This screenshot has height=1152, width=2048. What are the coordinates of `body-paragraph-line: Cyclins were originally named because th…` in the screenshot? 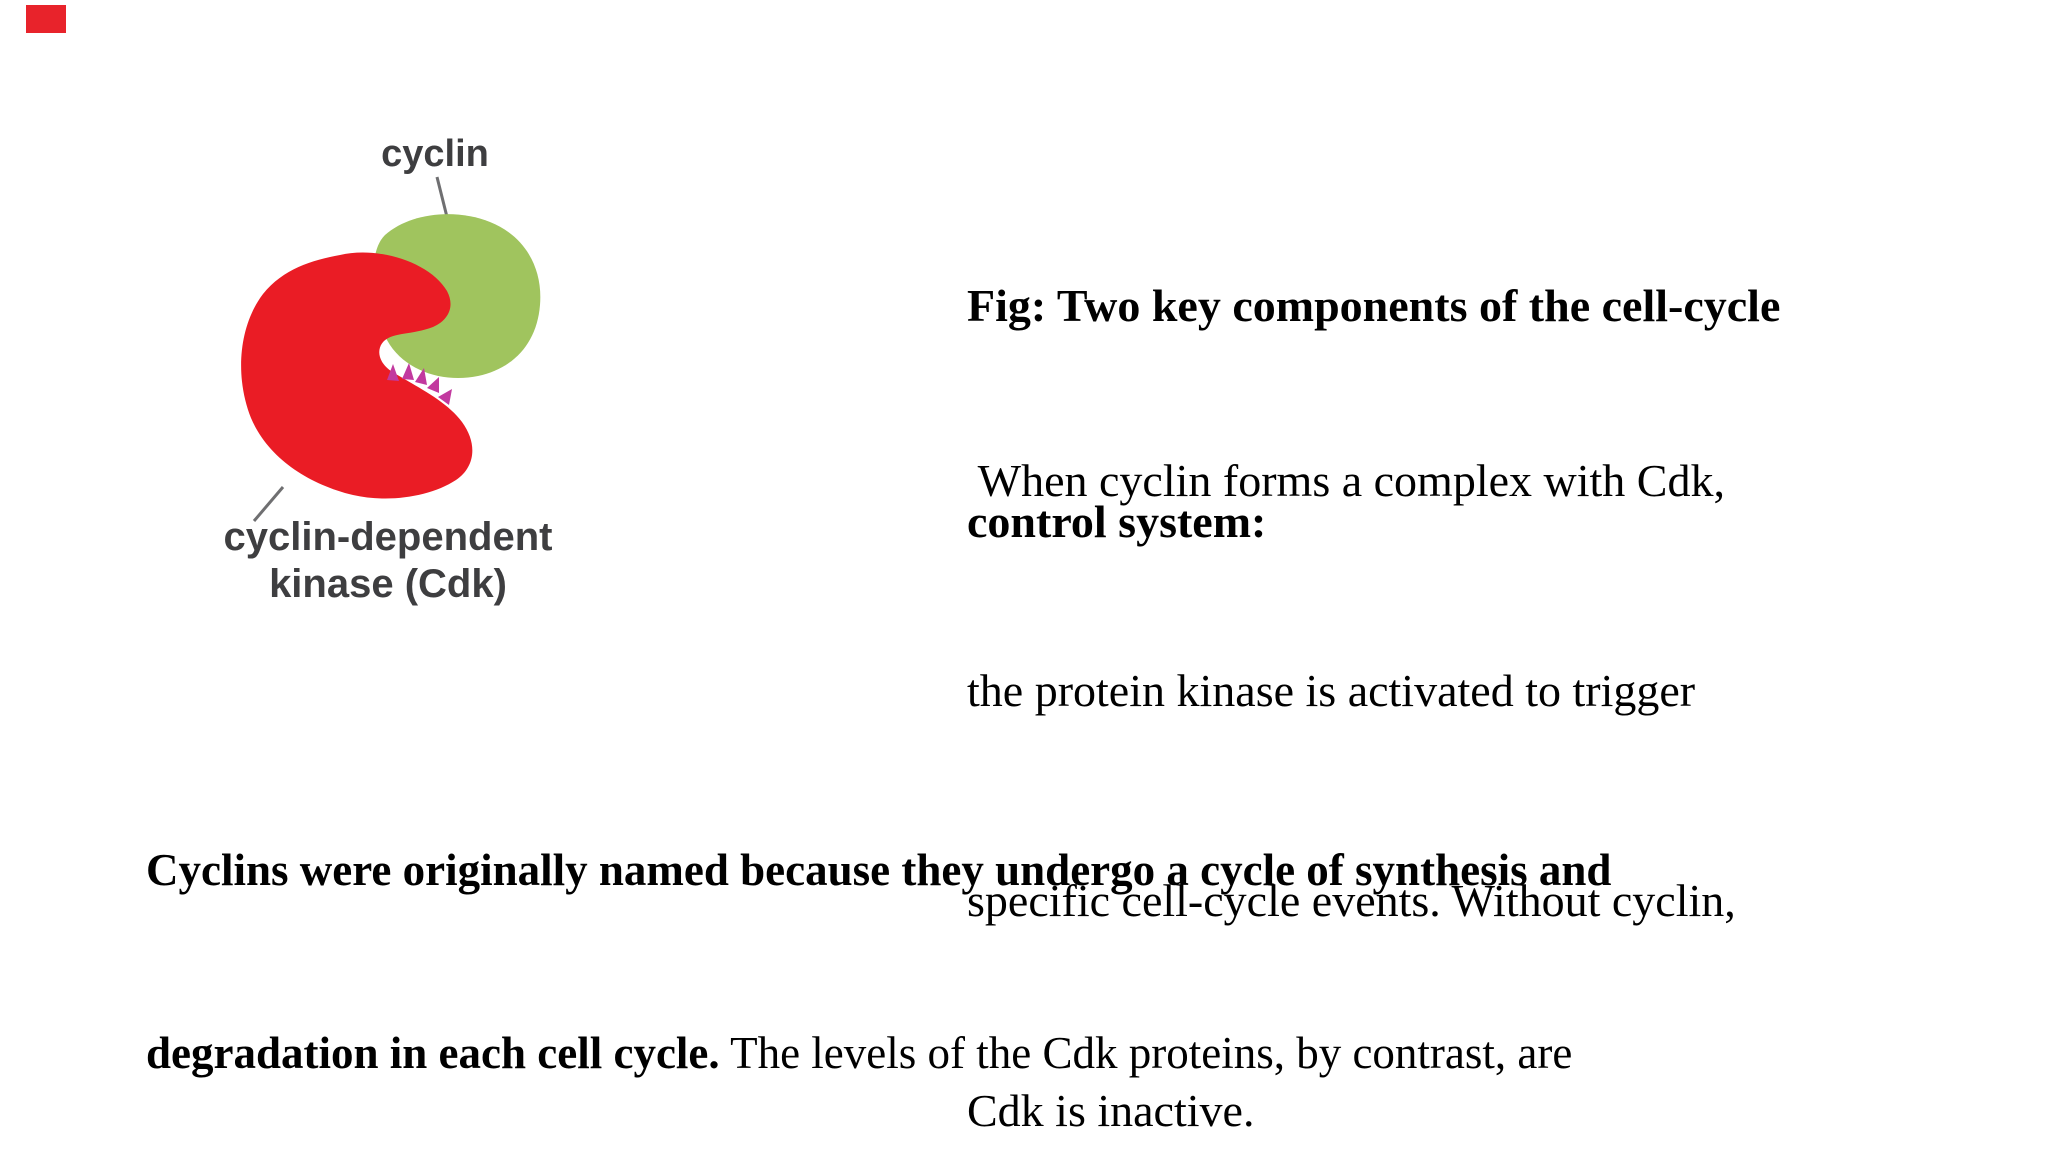 It's located at (895, 870).